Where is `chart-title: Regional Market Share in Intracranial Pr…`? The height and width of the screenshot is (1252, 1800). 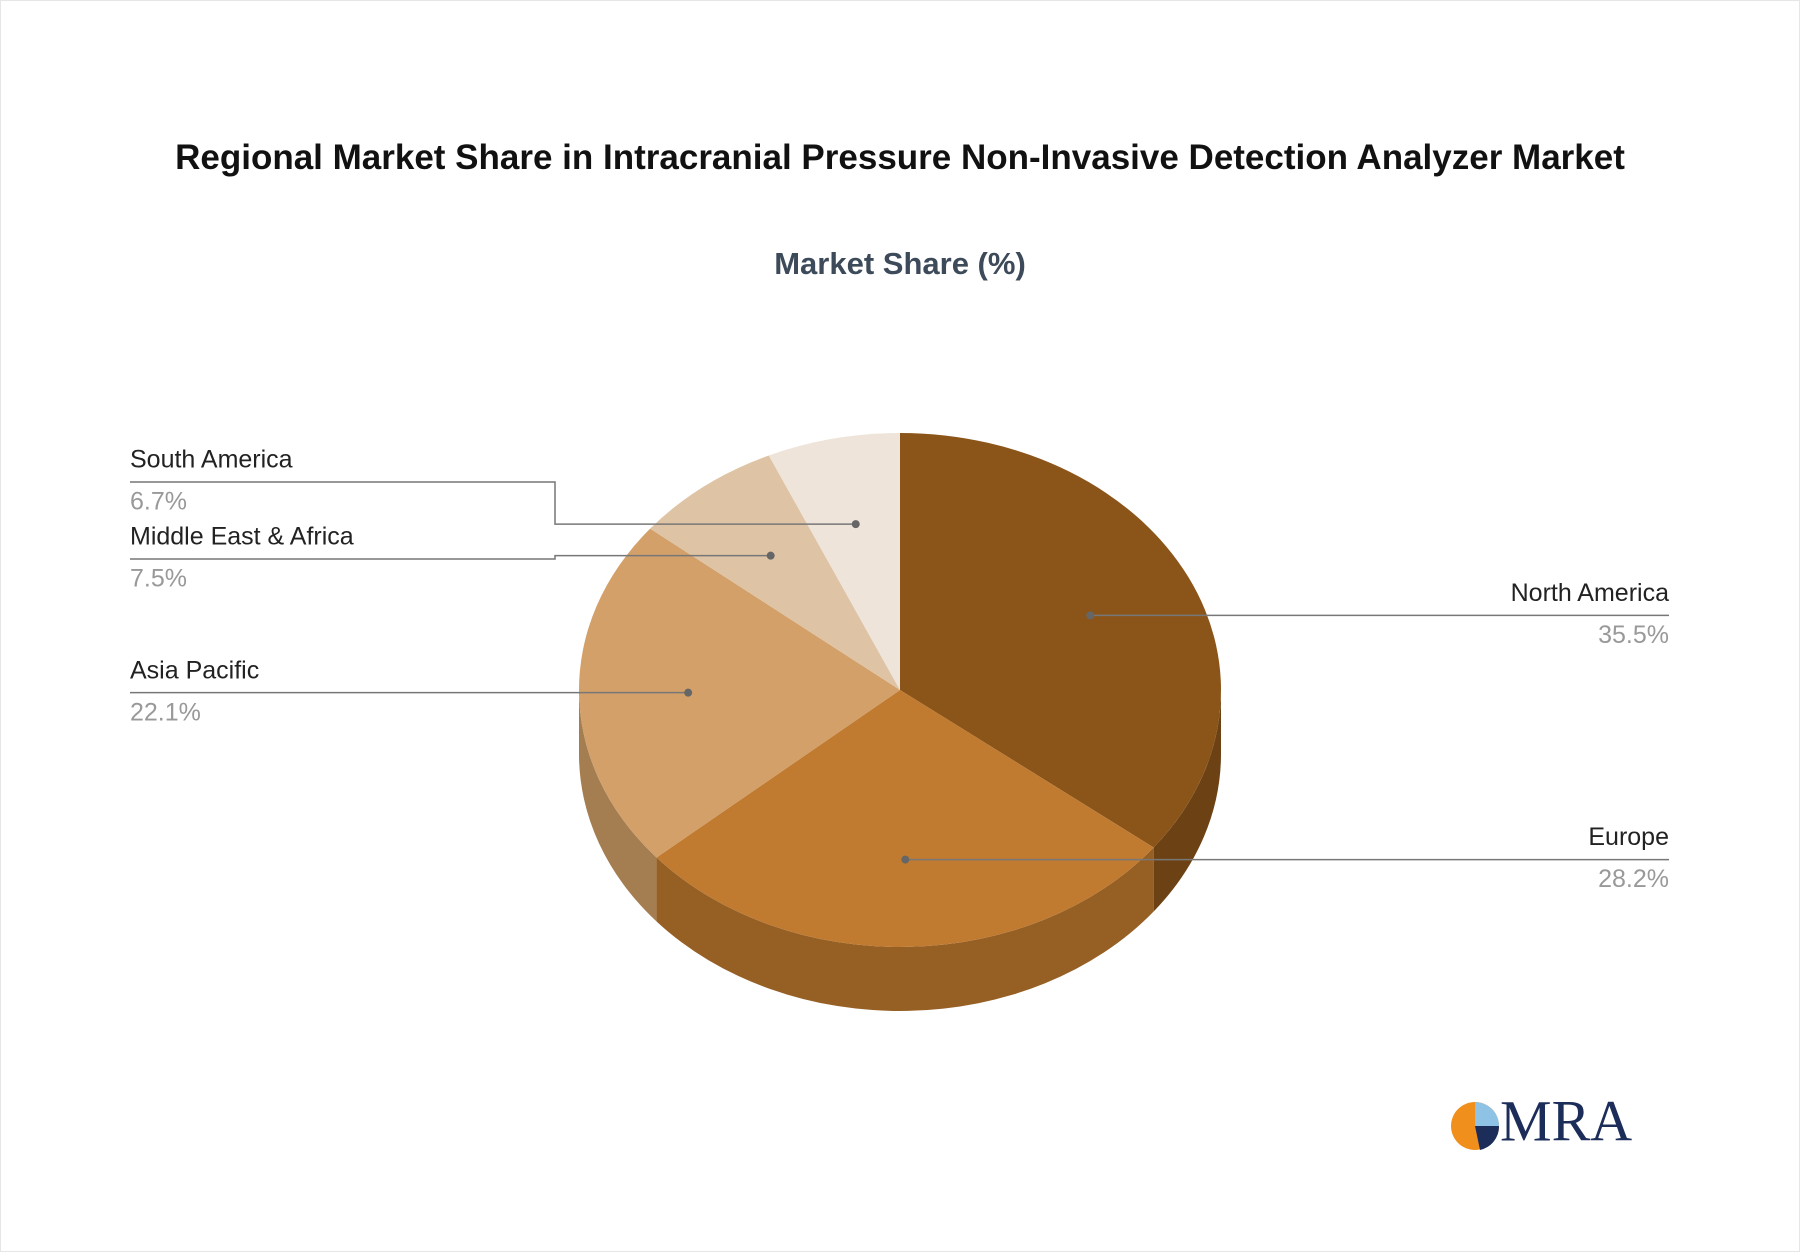
chart-title: Regional Market Share in Intracranial Pr… is located at coordinates (900, 157).